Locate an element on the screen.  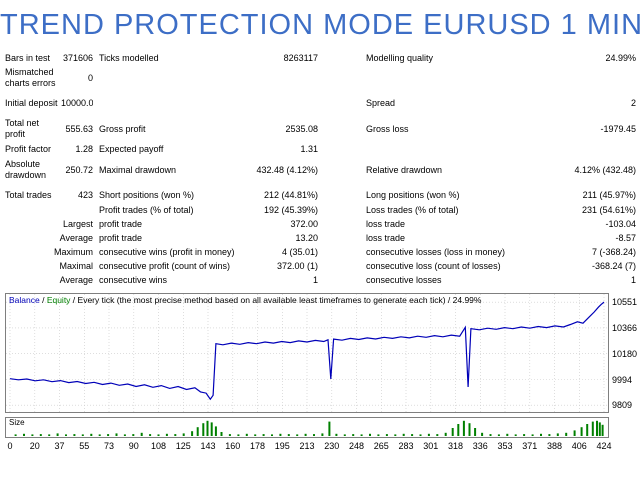
metric-label: Absolute drawdown is located at coordinates (26, 169).